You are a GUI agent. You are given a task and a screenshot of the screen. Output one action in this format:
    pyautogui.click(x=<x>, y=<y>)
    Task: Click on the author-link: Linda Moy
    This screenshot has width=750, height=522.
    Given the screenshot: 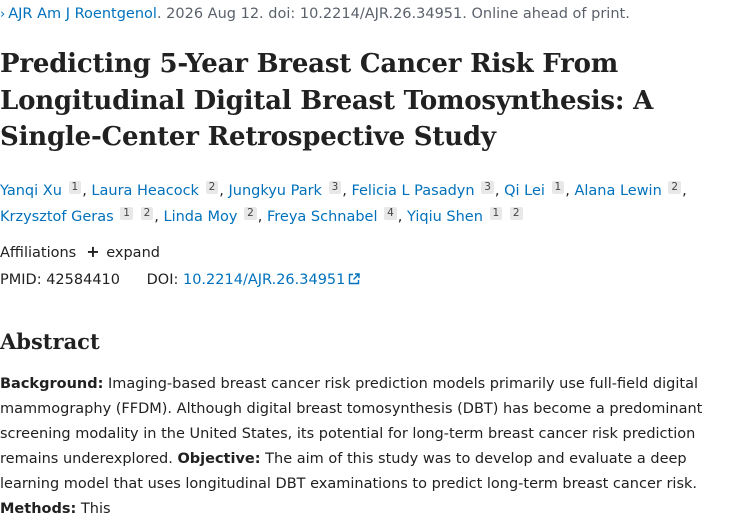 What is the action you would take?
    pyautogui.click(x=200, y=217)
    